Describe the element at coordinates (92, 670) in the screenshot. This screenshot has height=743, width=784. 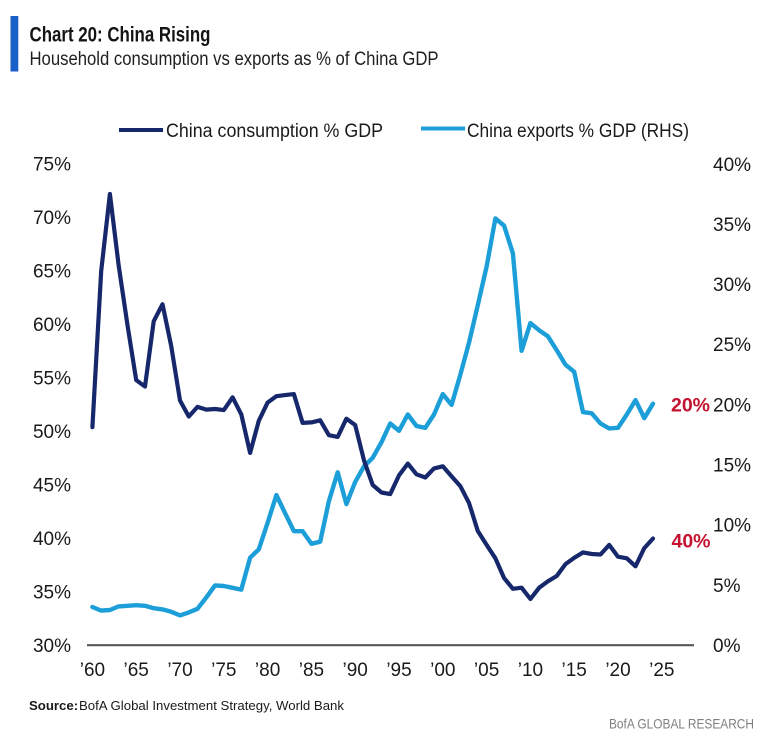
I see `svg-text: ’60` at that location.